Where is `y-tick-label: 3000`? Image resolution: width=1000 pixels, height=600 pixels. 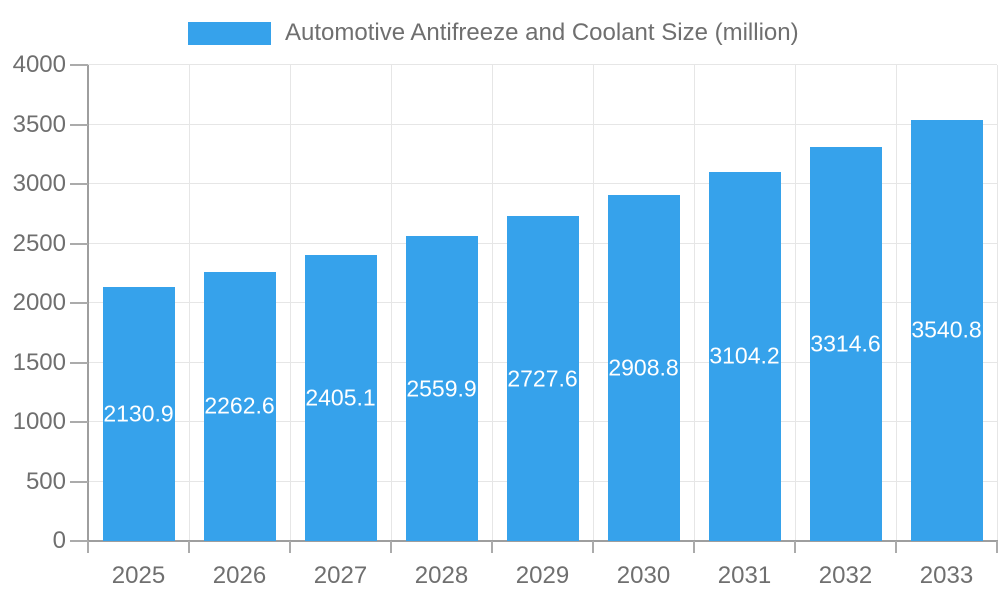 y-tick-label: 3000 is located at coordinates (39, 183).